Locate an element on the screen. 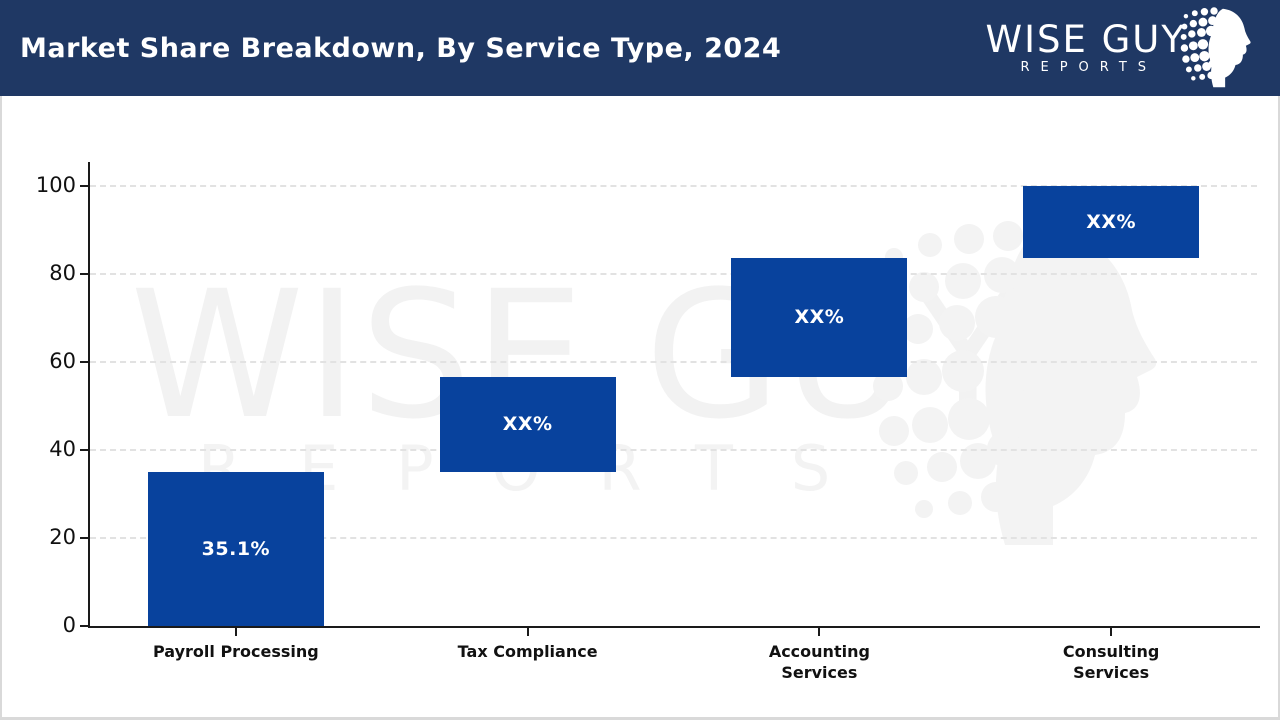 This screenshot has height=720, width=1280. logo-wordmark: WISE GUY is located at coordinates (1085, 39).